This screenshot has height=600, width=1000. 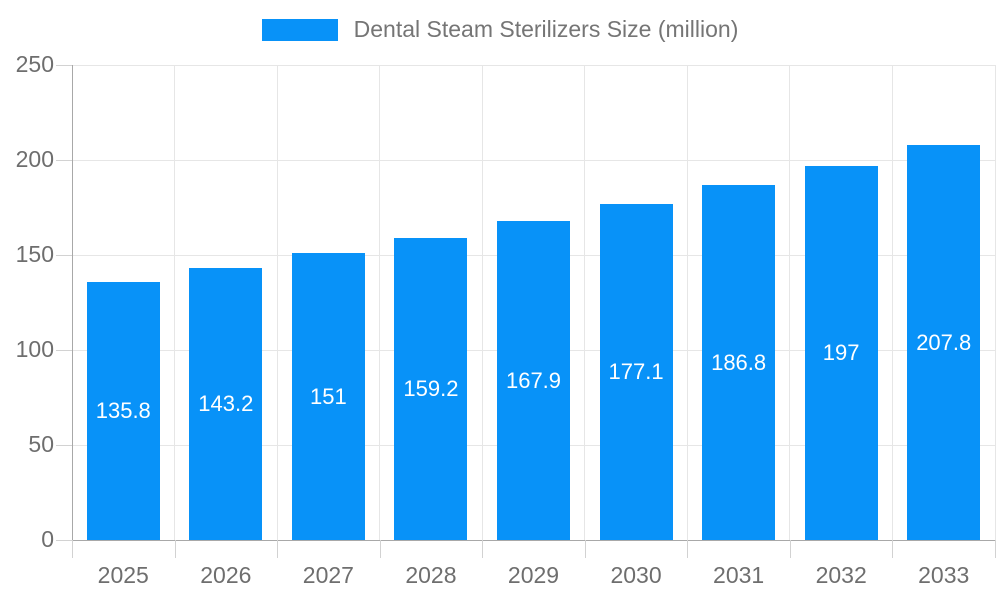 What do you see at coordinates (636, 575) in the screenshot?
I see `x-axis-tick-label: 2030` at bounding box center [636, 575].